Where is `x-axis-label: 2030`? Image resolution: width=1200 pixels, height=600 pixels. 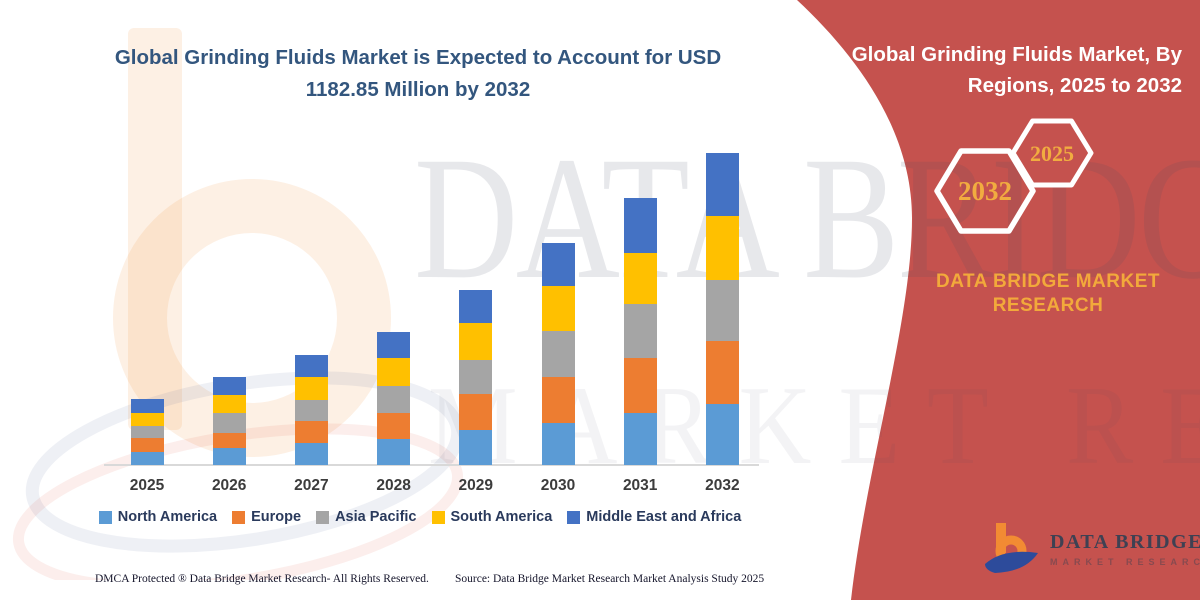
x-axis-label: 2030 is located at coordinates (558, 485).